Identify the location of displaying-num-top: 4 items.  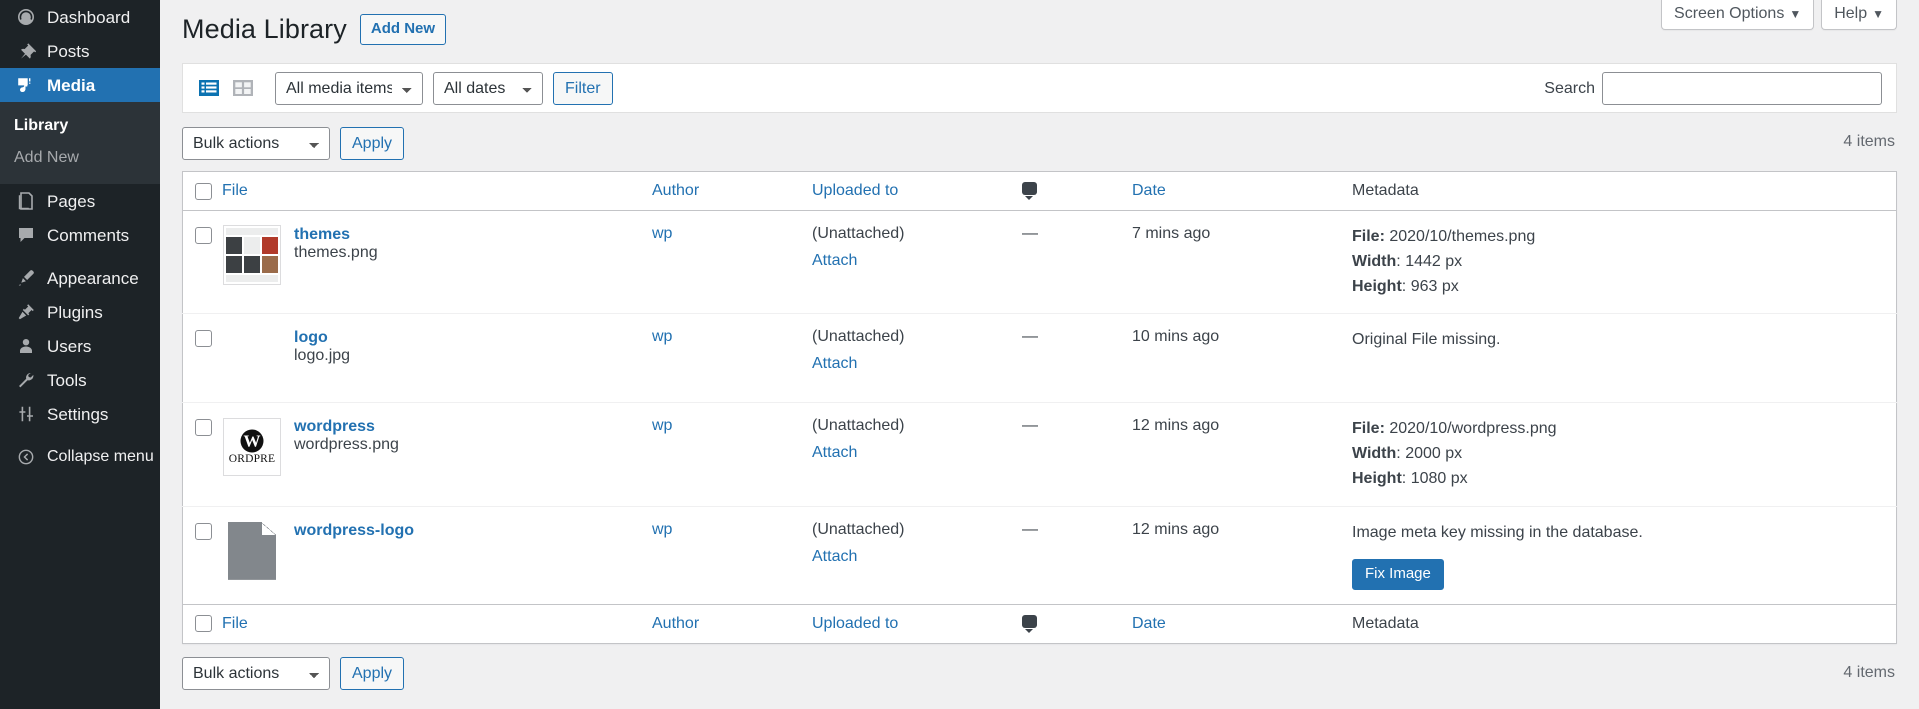
(1869, 142).